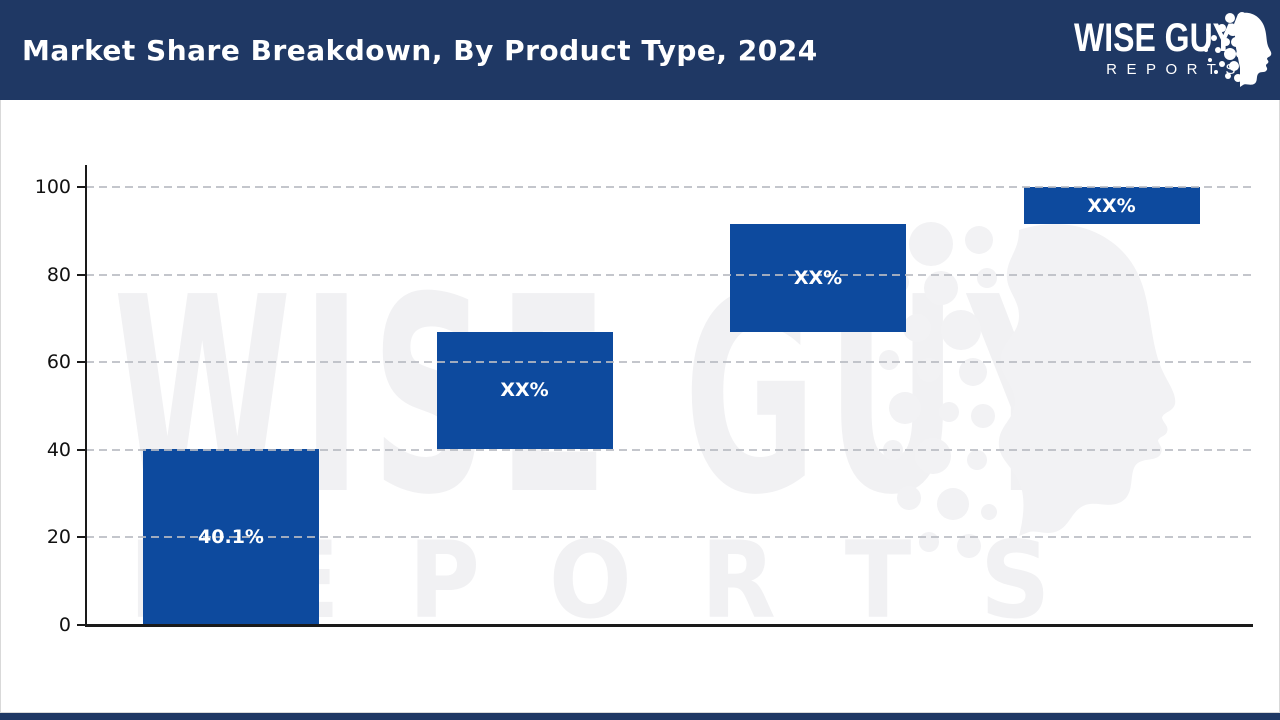  What do you see at coordinates (58, 449) in the screenshot?
I see `y-tick-label-40: 40` at bounding box center [58, 449].